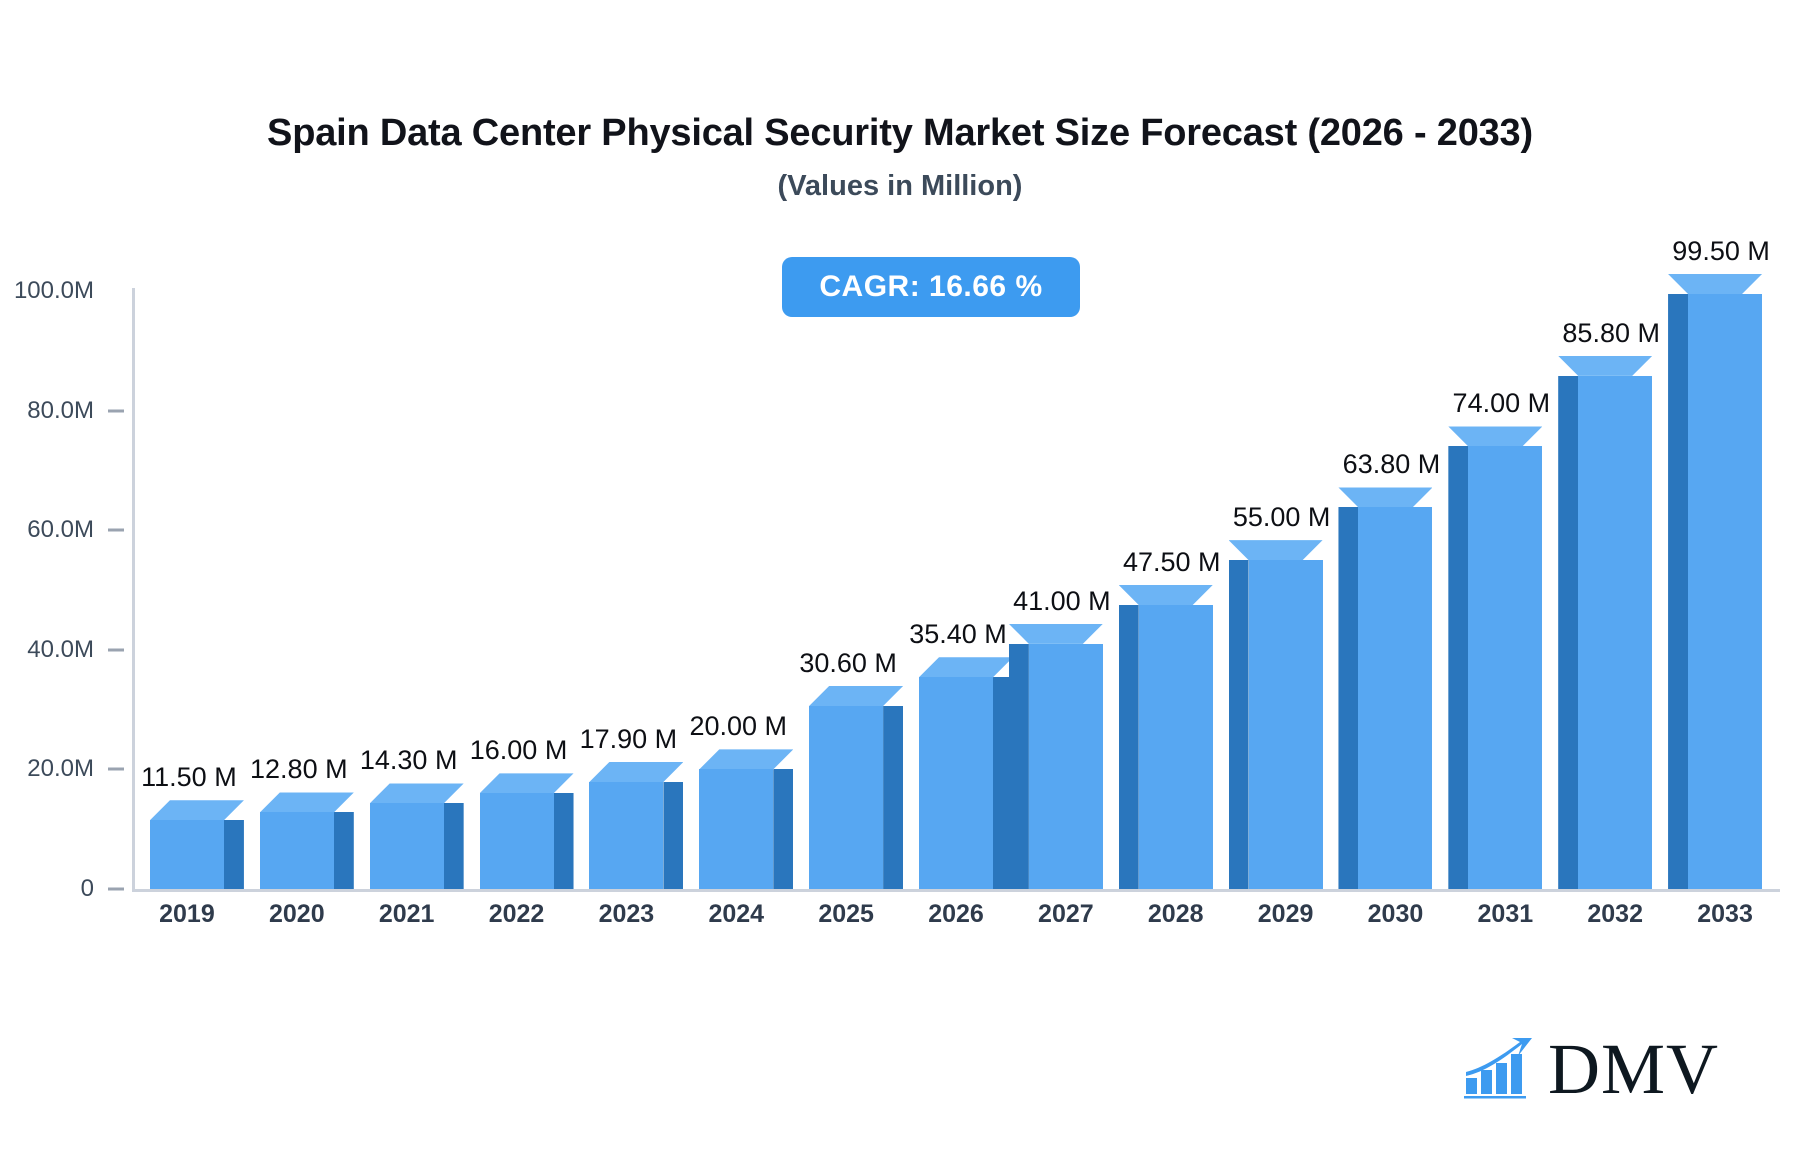 This screenshot has width=1800, height=1156. I want to click on bar-value-label: 12.80 M, so click(299, 769).